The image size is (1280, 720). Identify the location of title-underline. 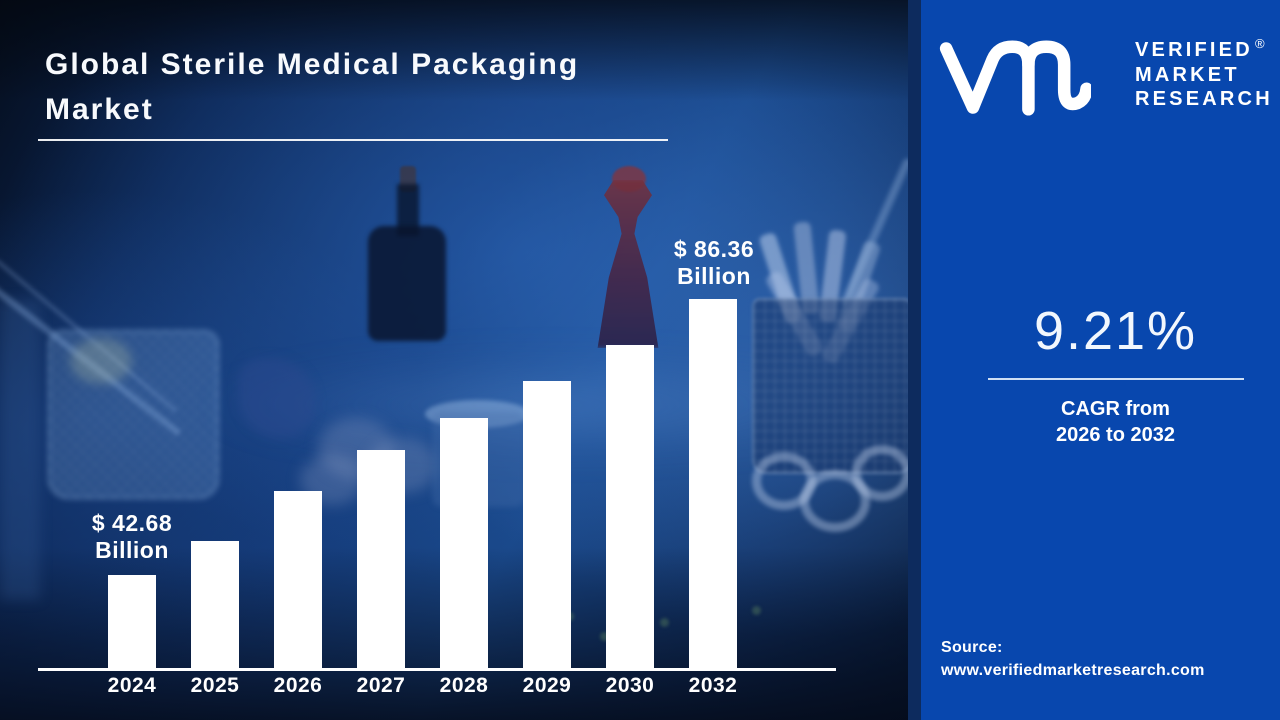
(353, 140).